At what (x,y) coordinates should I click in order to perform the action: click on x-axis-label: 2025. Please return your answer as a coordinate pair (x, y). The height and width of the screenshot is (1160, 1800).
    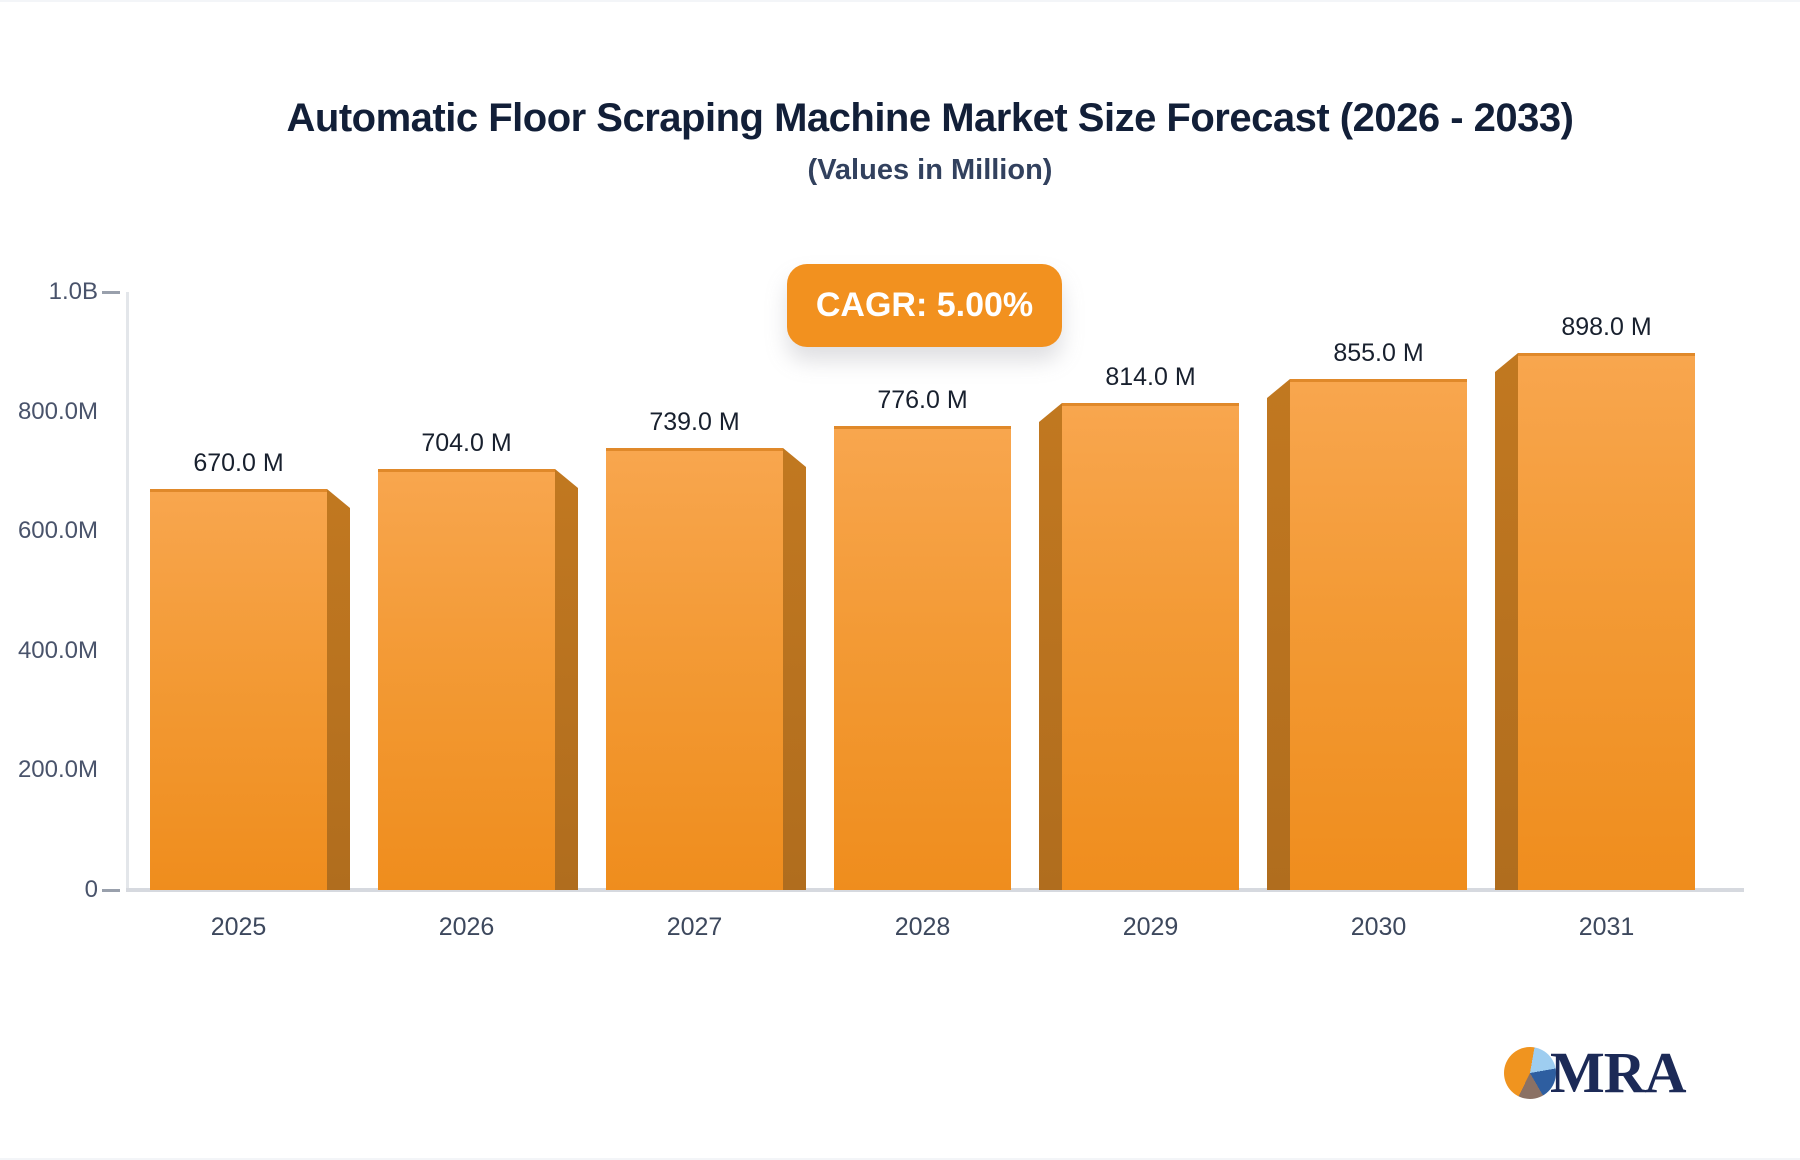
    Looking at the image, I should click on (238, 927).